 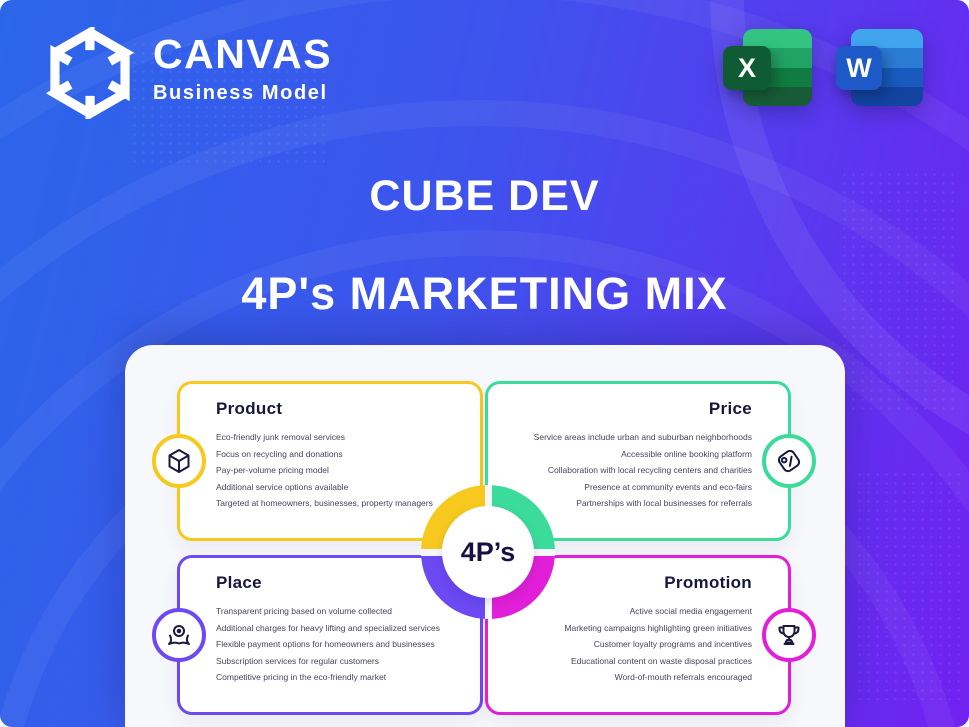 I want to click on brand-block: CANVAS Business Model, so click(x=242, y=69).